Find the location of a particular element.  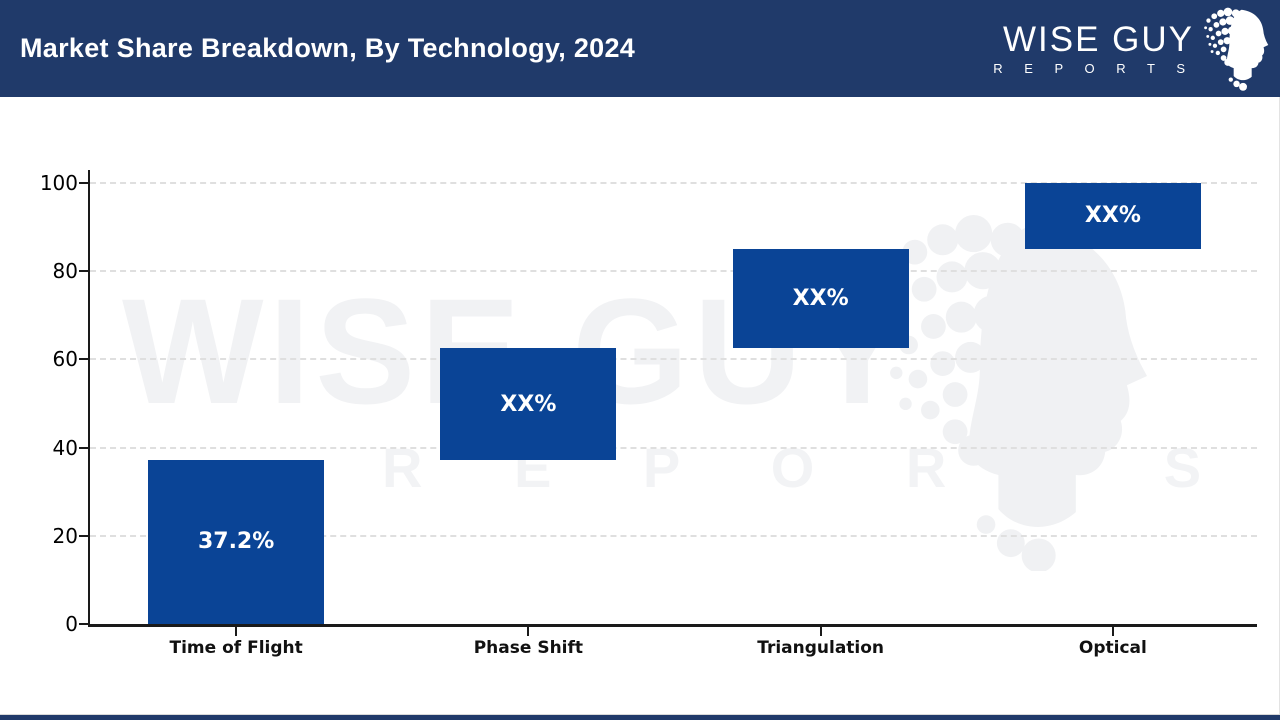

y-tick-label-80: 80 is located at coordinates (65, 271).